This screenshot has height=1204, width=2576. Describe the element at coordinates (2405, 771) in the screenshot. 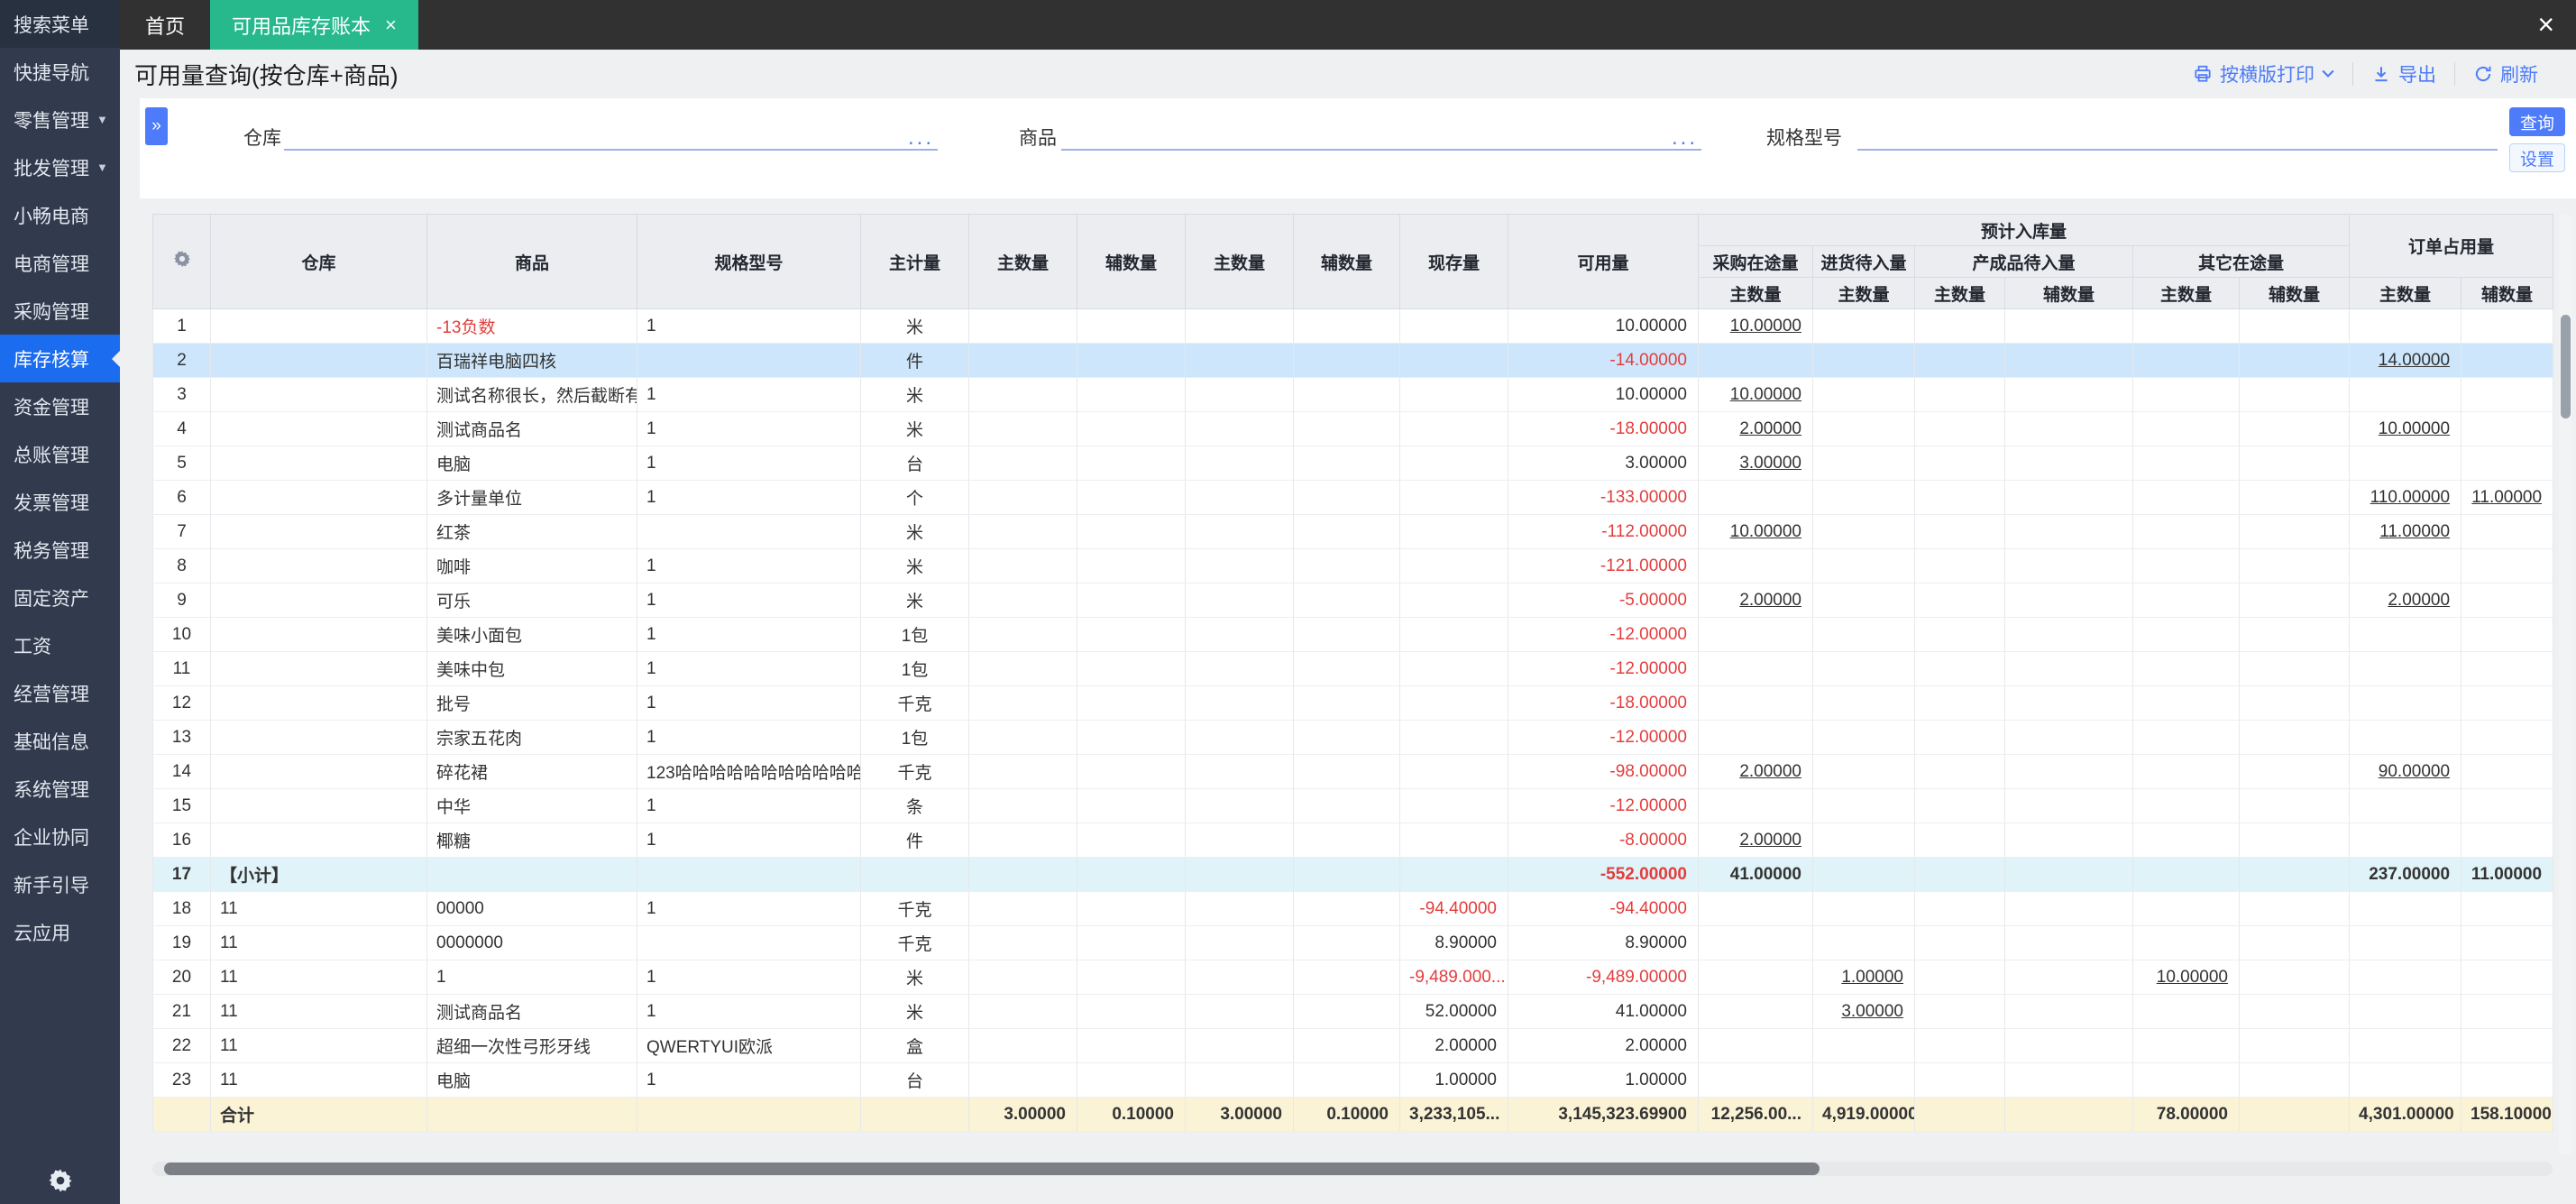

I see `cell: 90.00000` at that location.